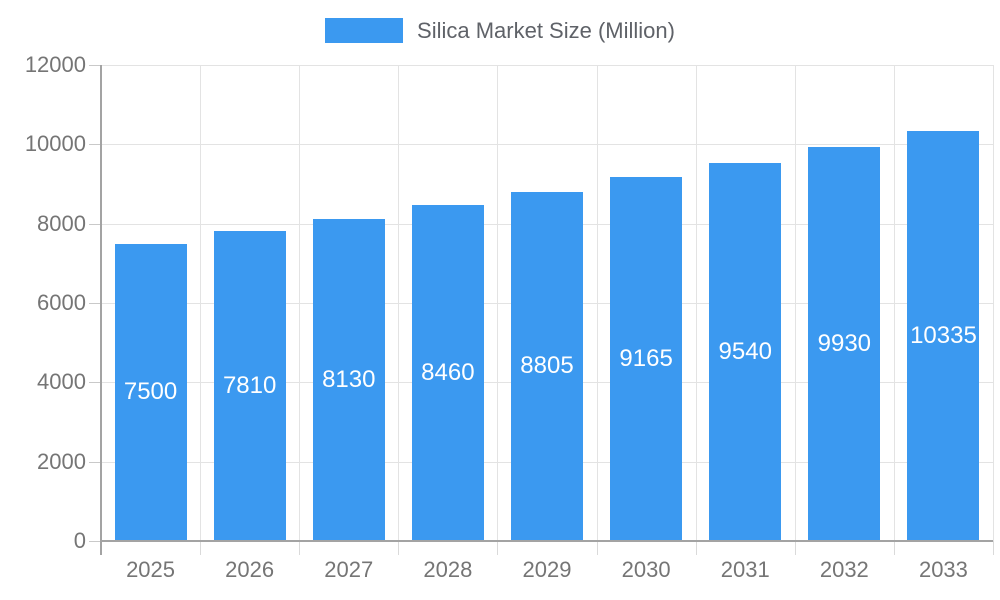 Image resolution: width=1000 pixels, height=600 pixels. I want to click on bar-value-label: 8805, so click(547, 366).